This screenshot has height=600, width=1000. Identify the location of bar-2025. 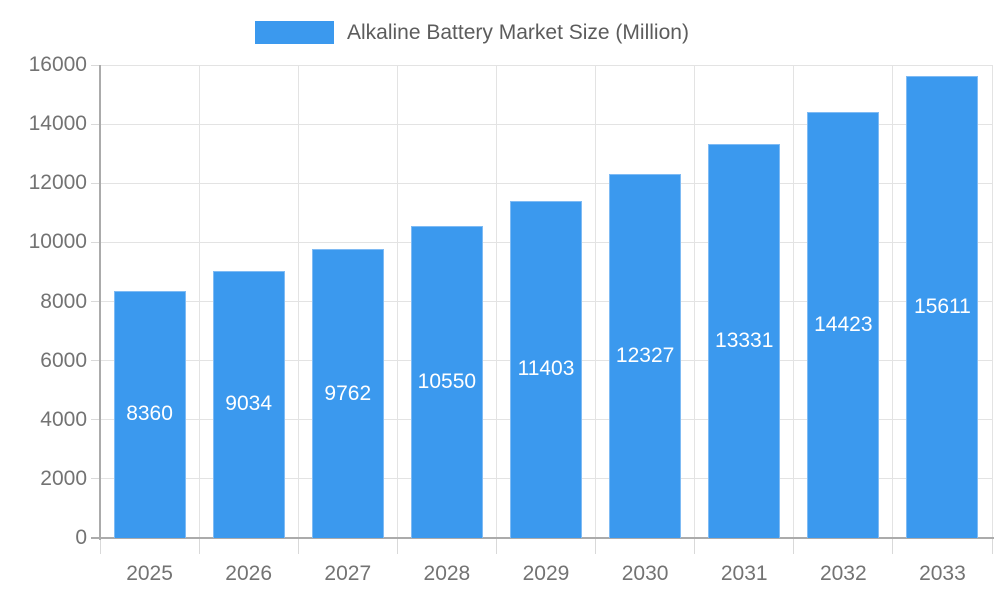
(149, 414).